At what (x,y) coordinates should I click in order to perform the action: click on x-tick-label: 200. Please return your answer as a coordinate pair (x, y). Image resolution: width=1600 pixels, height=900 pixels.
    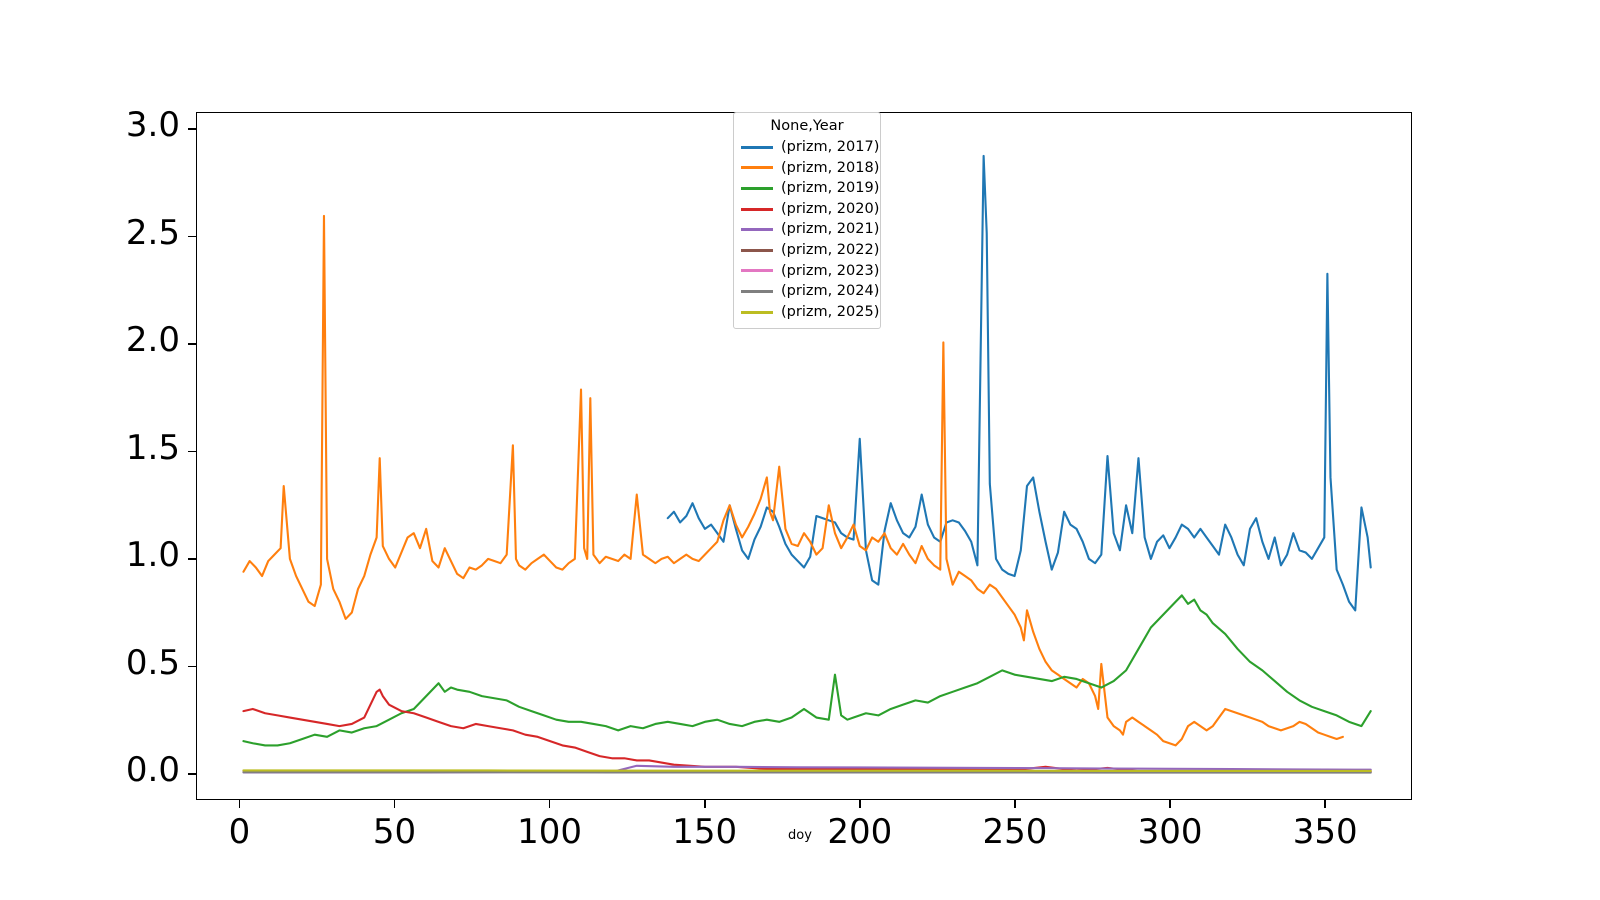
    Looking at the image, I should click on (860, 832).